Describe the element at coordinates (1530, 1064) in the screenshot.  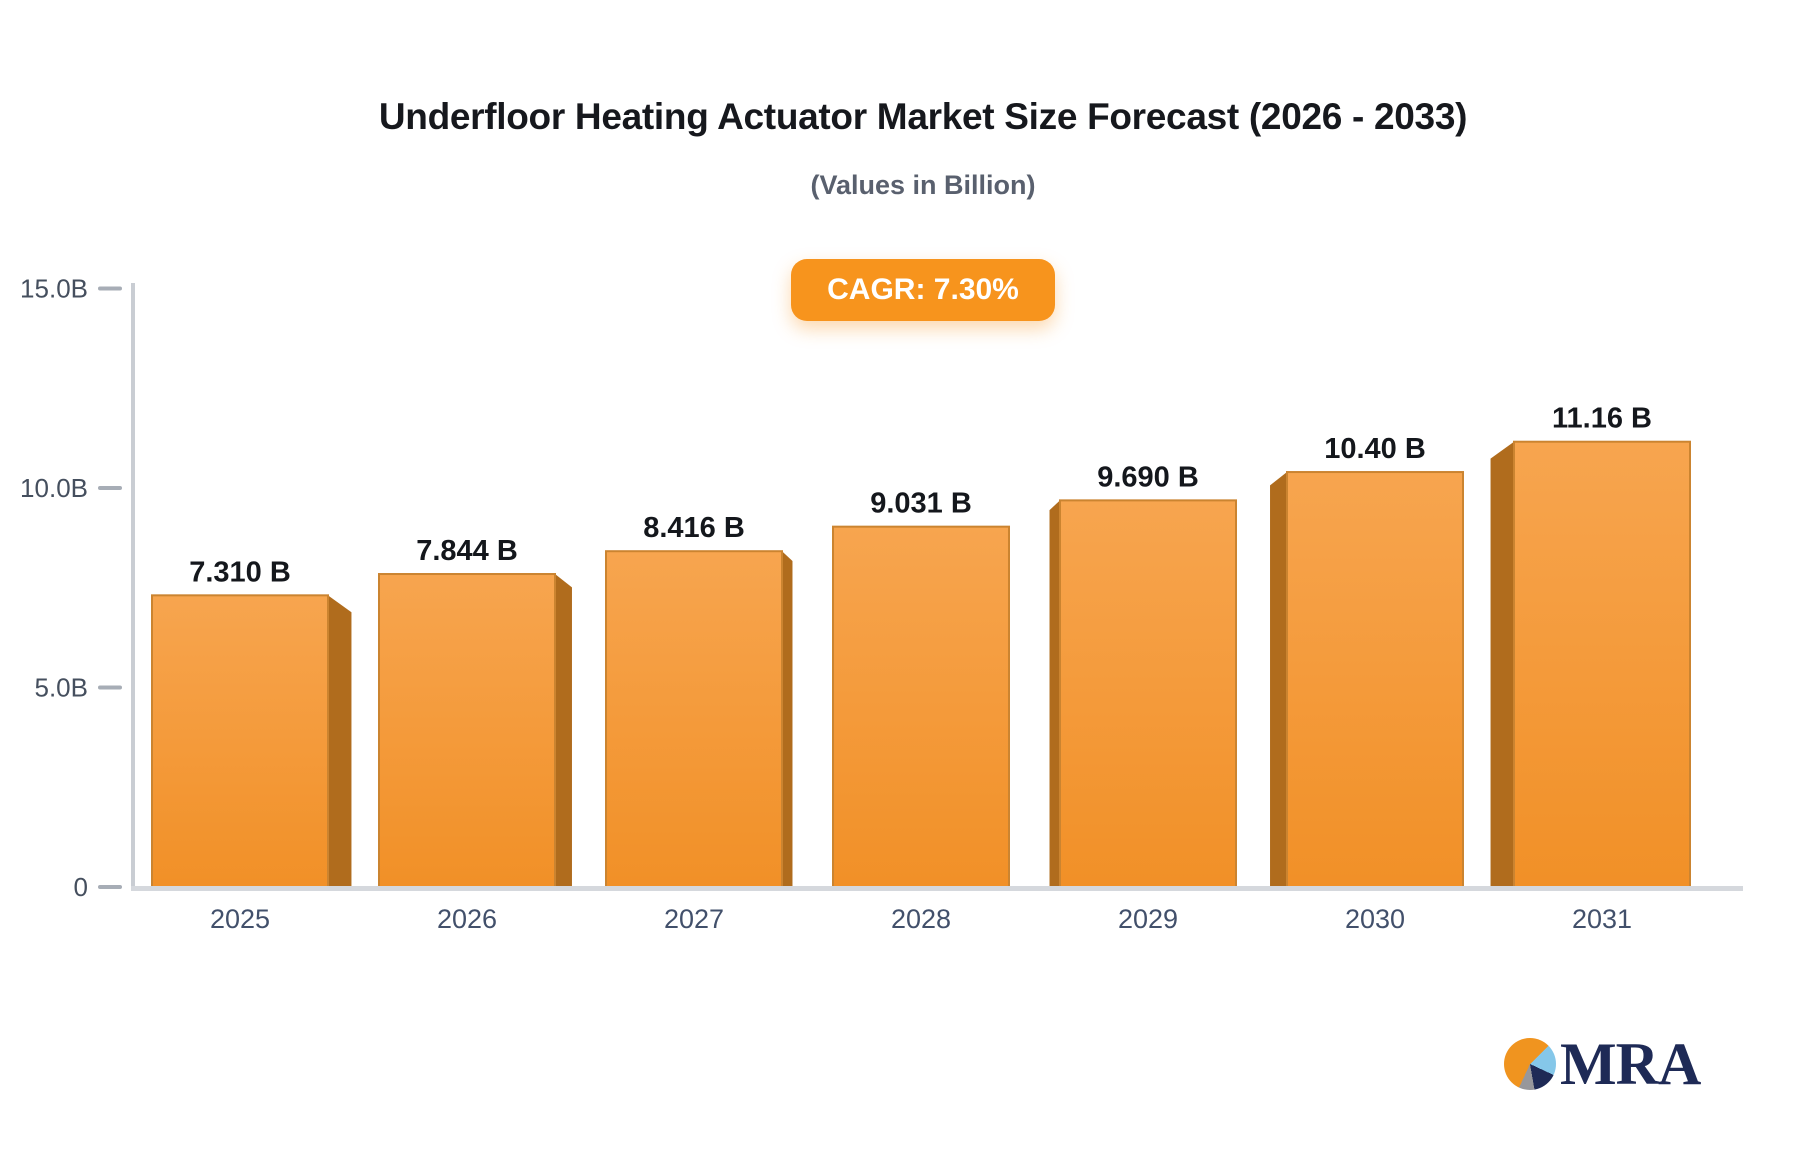
I see `pie-chart-icon` at that location.